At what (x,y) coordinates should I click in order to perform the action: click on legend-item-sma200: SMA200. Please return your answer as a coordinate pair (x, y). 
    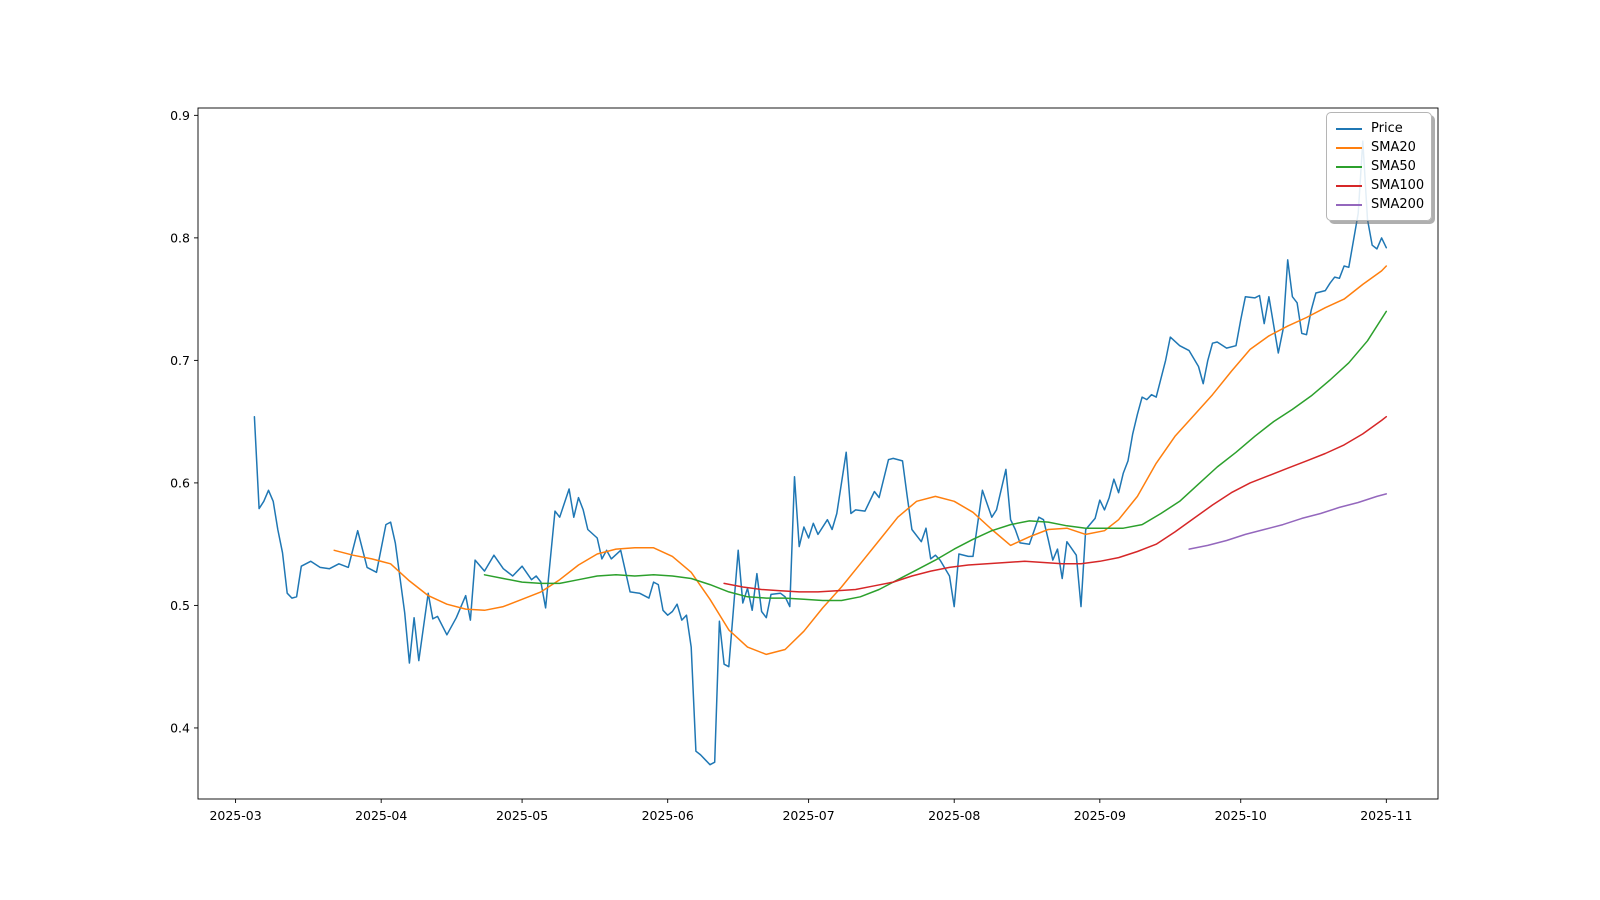
    Looking at the image, I should click on (1380, 205).